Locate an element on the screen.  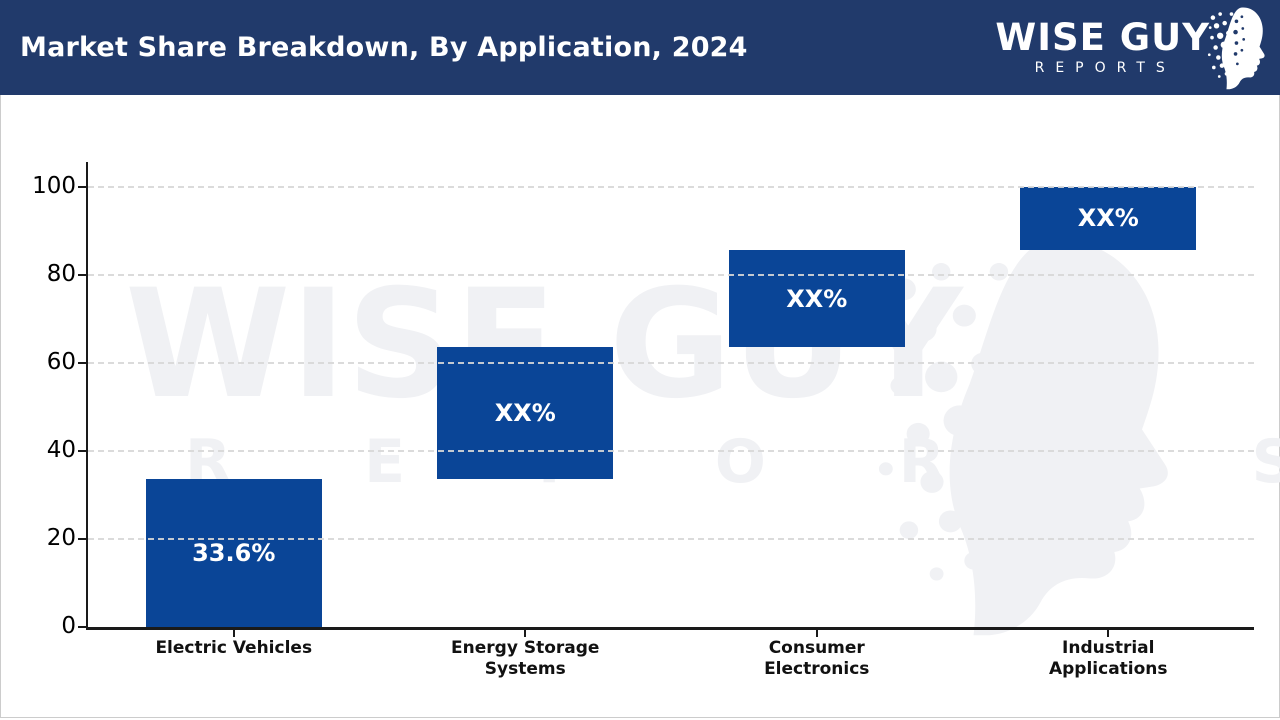
x-category-label-line: Applications is located at coordinates (1108, 669).